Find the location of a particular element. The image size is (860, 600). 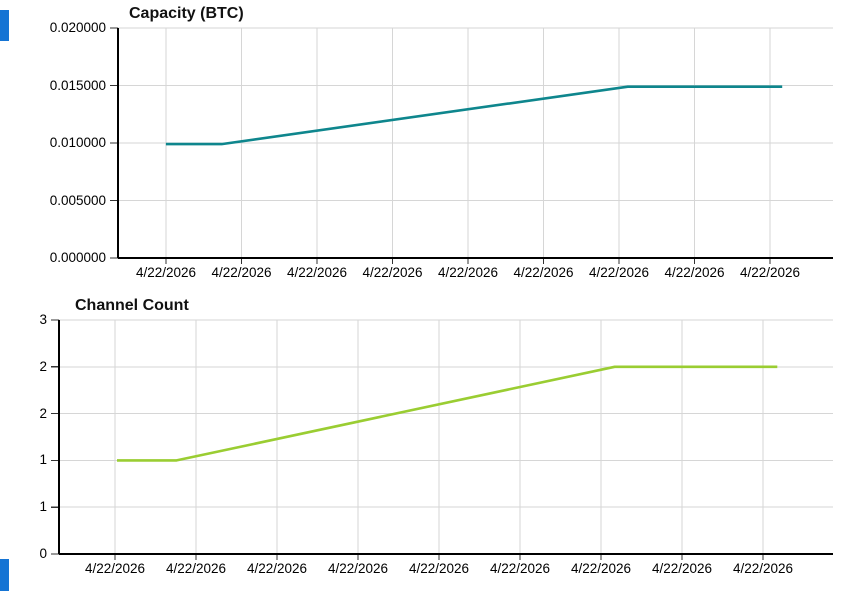

capacity-btc-series-line is located at coordinates (474, 115).